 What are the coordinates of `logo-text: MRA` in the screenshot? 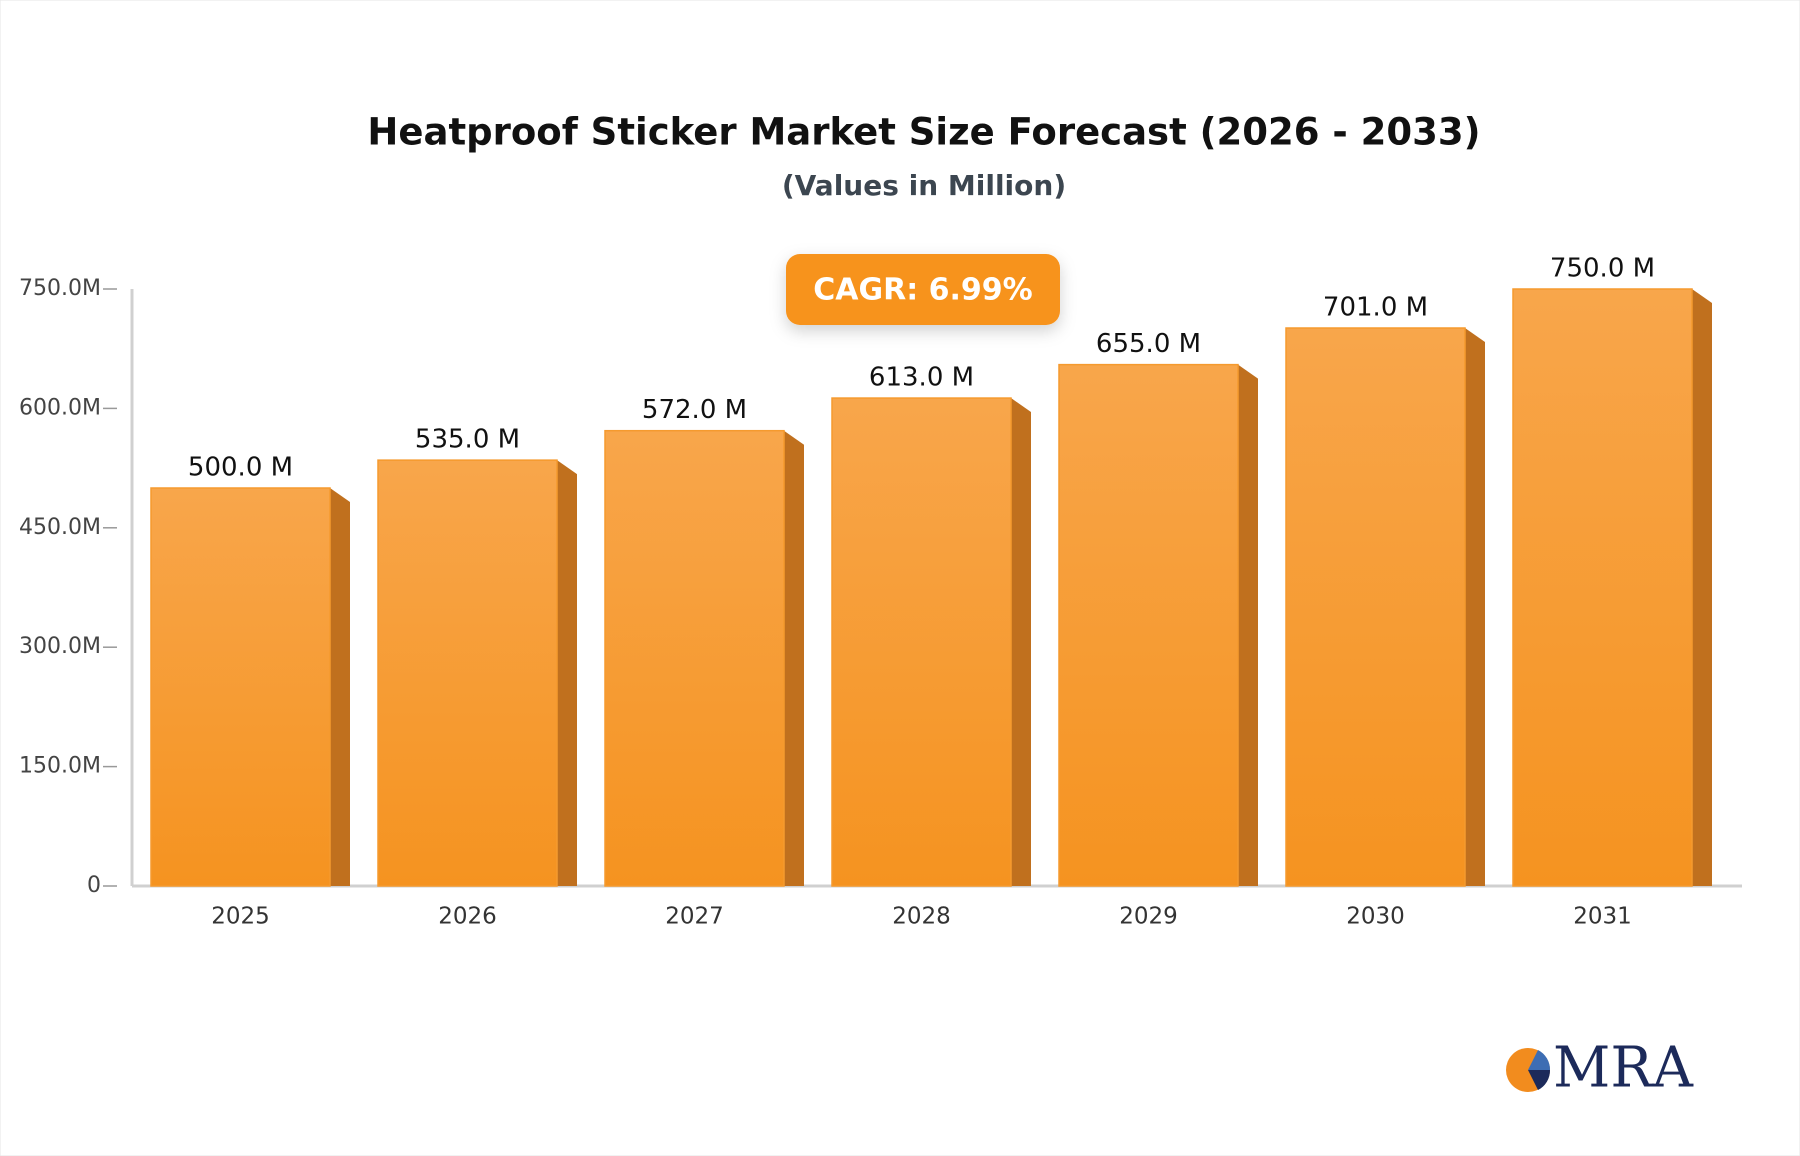 It's located at (1623, 1068).